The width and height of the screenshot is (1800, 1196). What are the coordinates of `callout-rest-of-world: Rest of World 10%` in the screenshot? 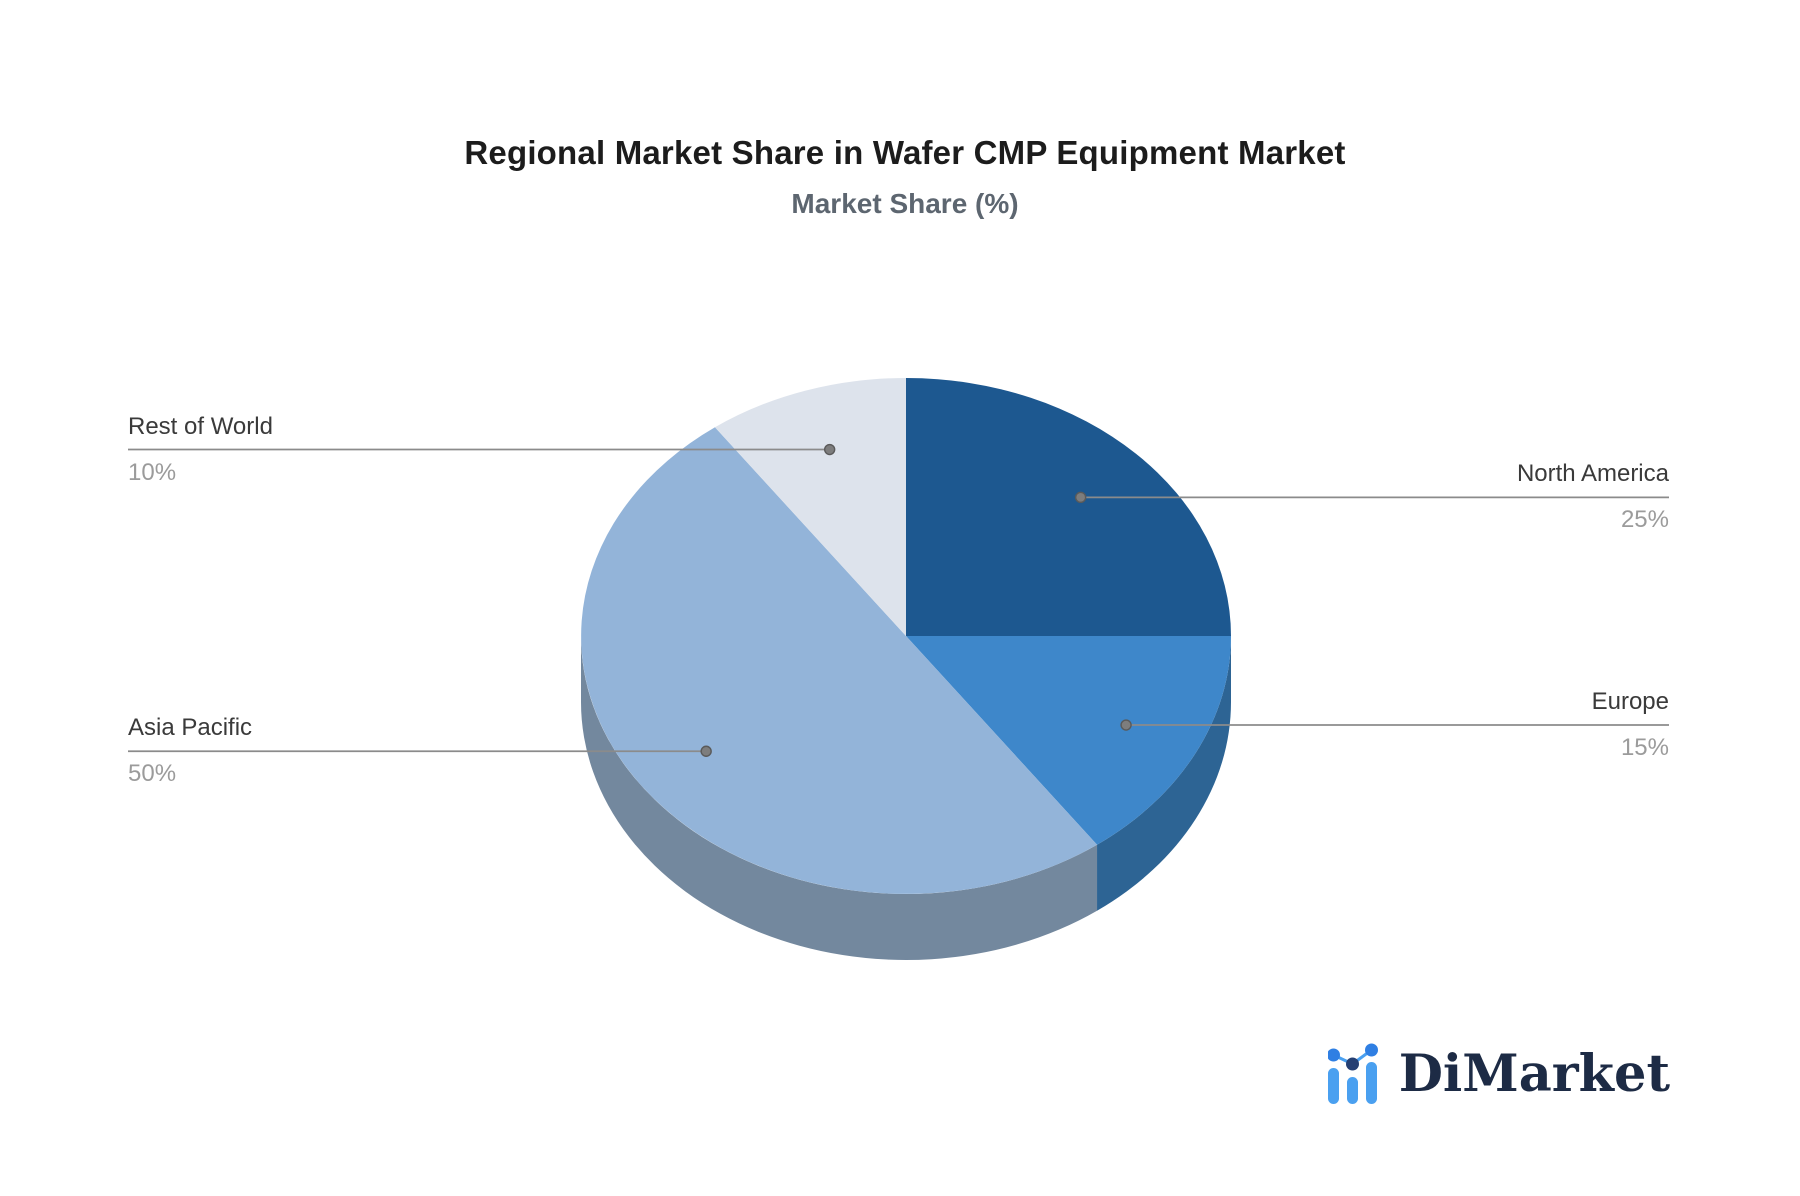 It's located at (338, 450).